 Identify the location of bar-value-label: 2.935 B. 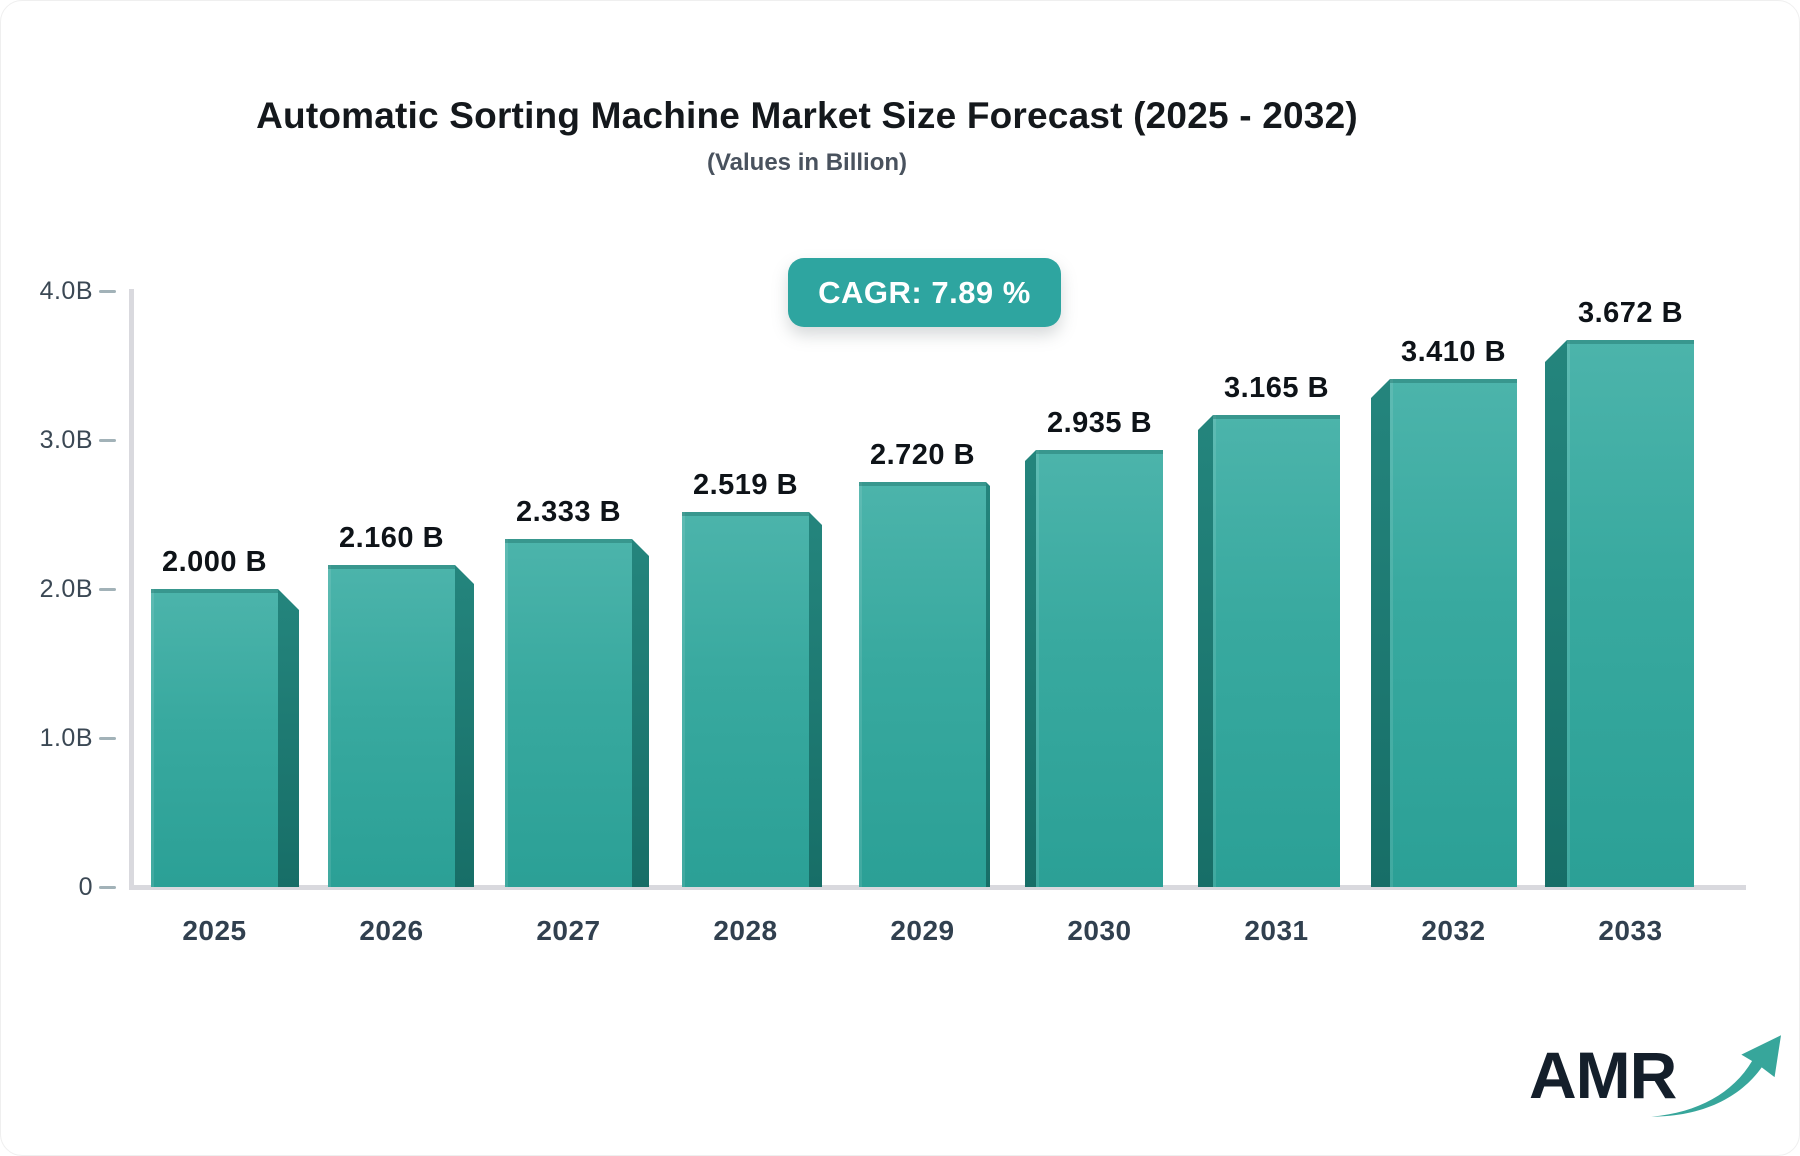
(1099, 423).